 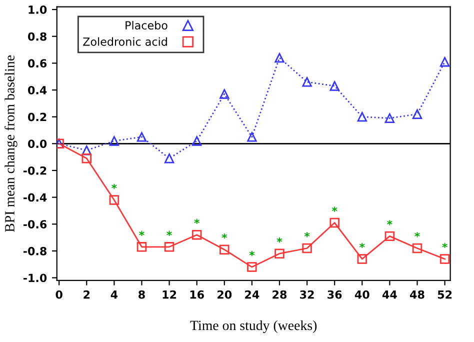 What do you see at coordinates (37, 144) in the screenshot?
I see `y-tick-label: 0.0` at bounding box center [37, 144].